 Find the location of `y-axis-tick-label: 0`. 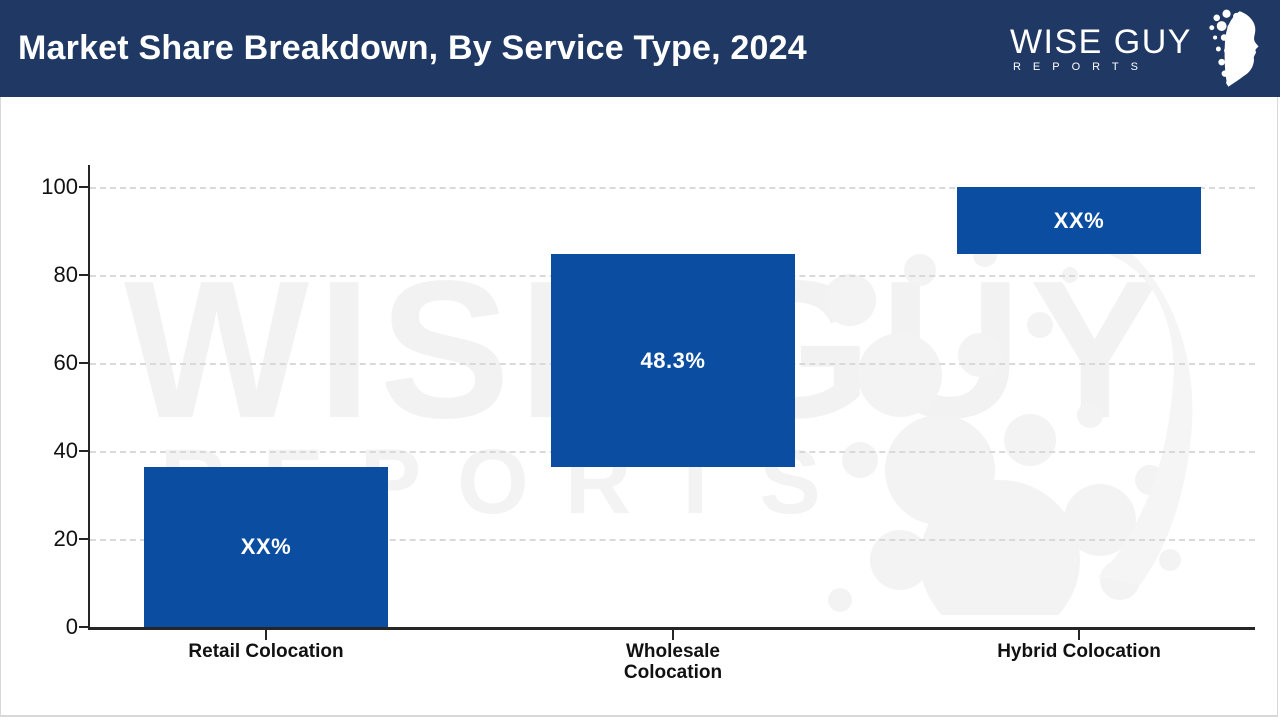

y-axis-tick-label: 0 is located at coordinates (71, 626).